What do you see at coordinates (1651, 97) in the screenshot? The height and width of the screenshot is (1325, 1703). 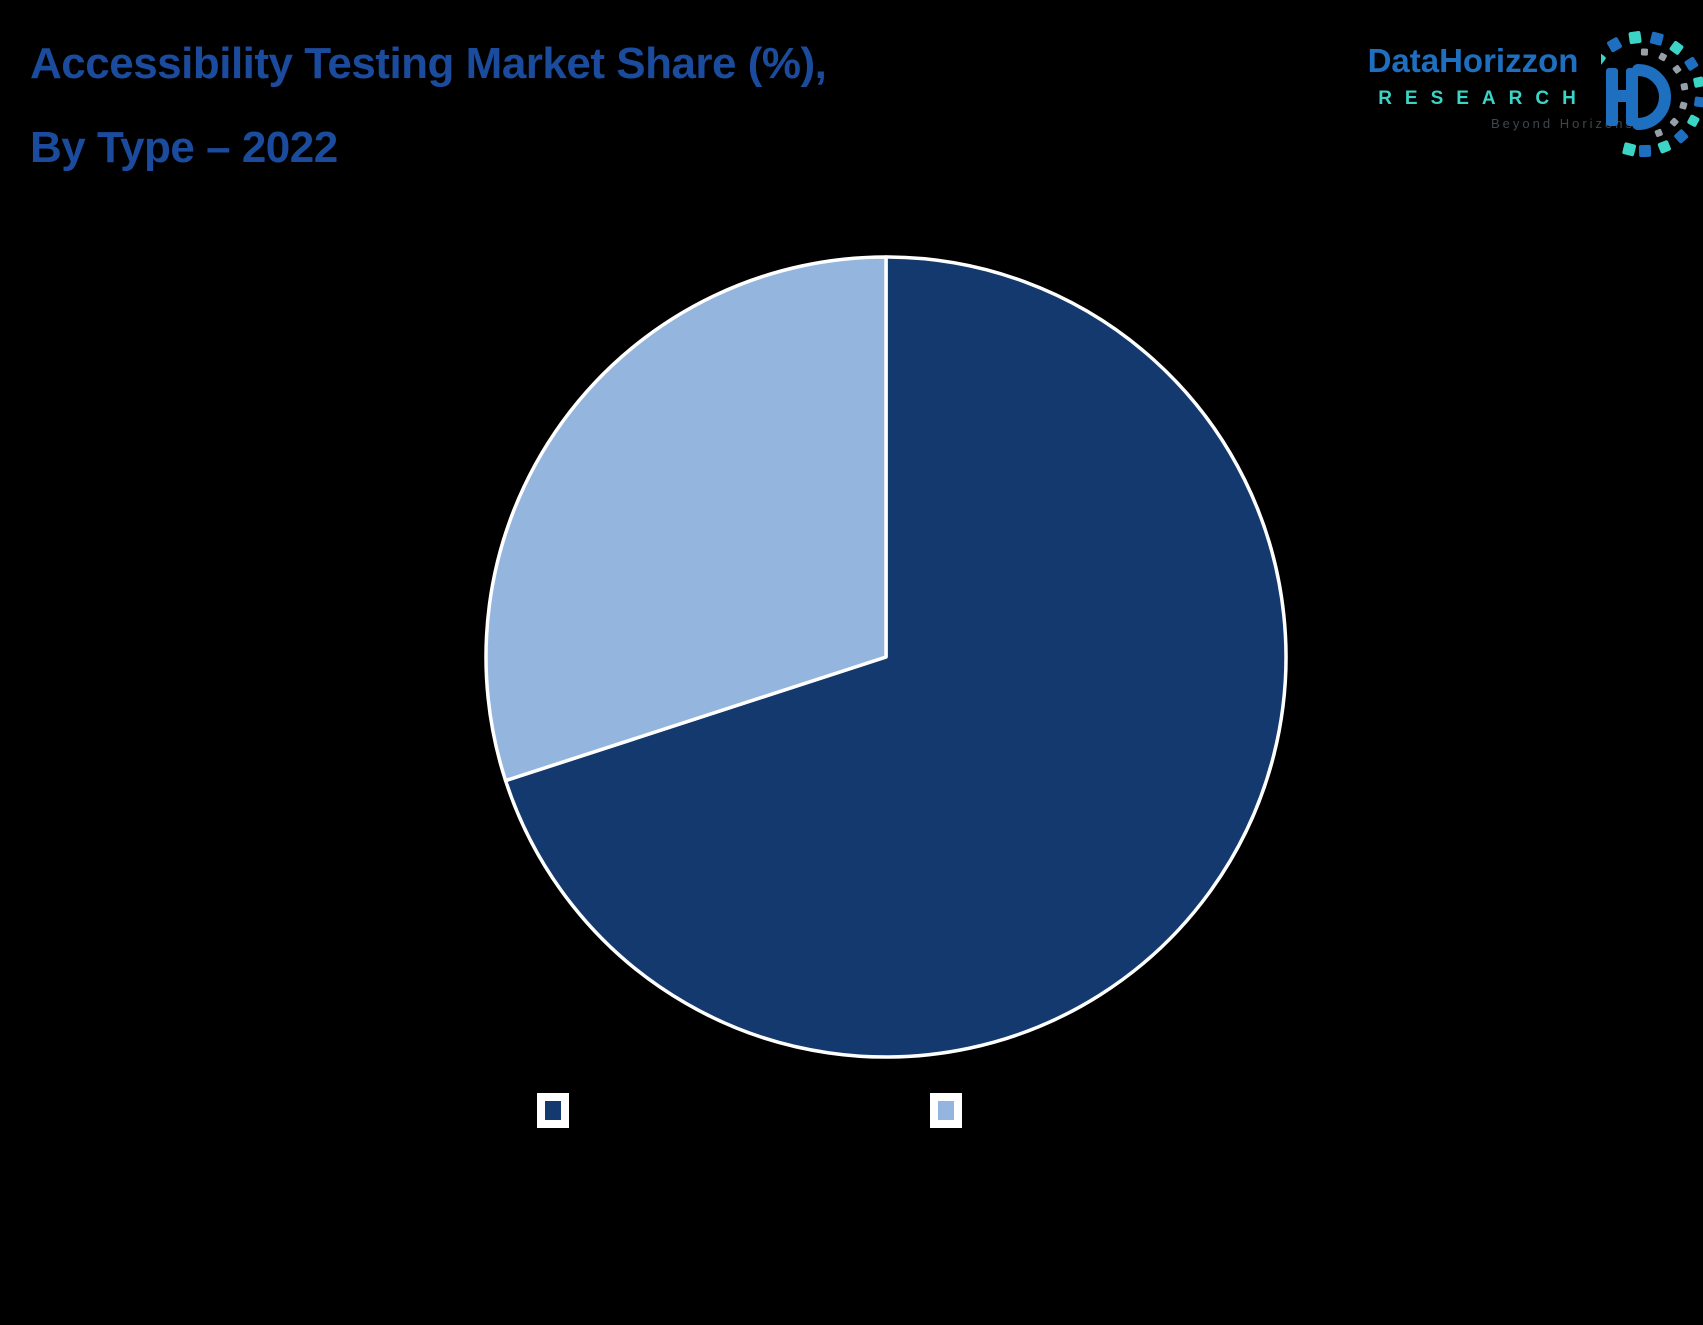 I see `logo-icon-d-arc` at bounding box center [1651, 97].